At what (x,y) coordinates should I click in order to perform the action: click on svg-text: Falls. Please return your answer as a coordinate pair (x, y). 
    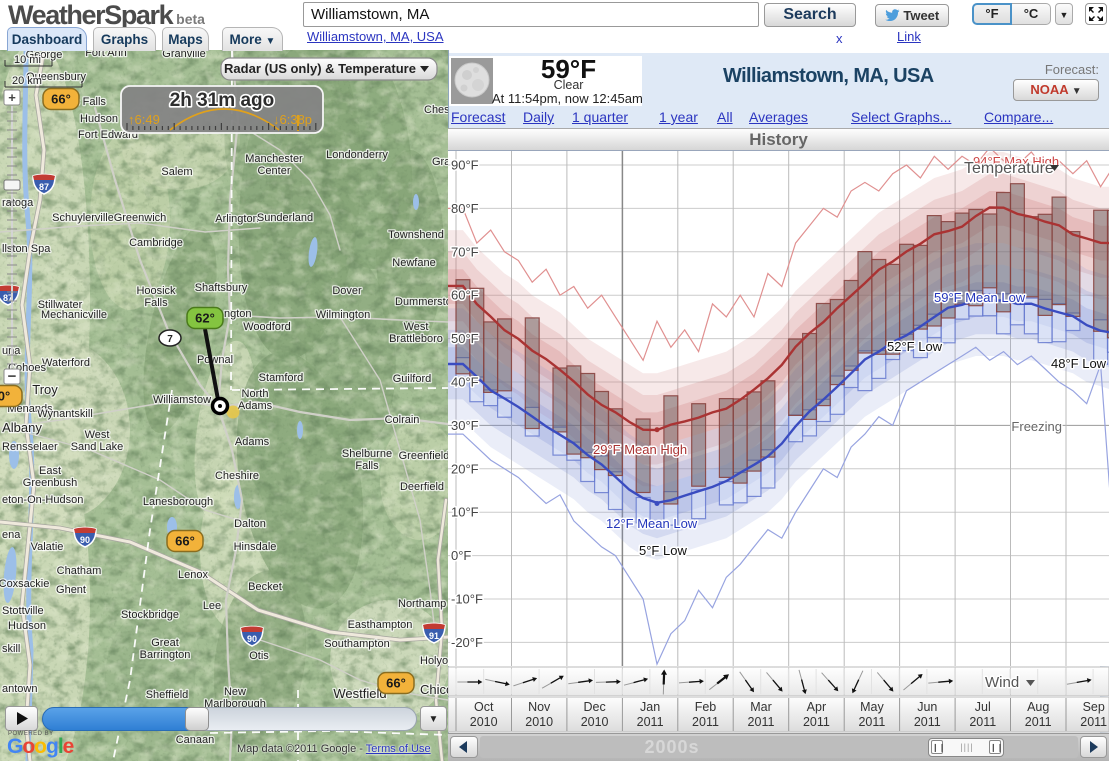
    Looking at the image, I should click on (156, 303).